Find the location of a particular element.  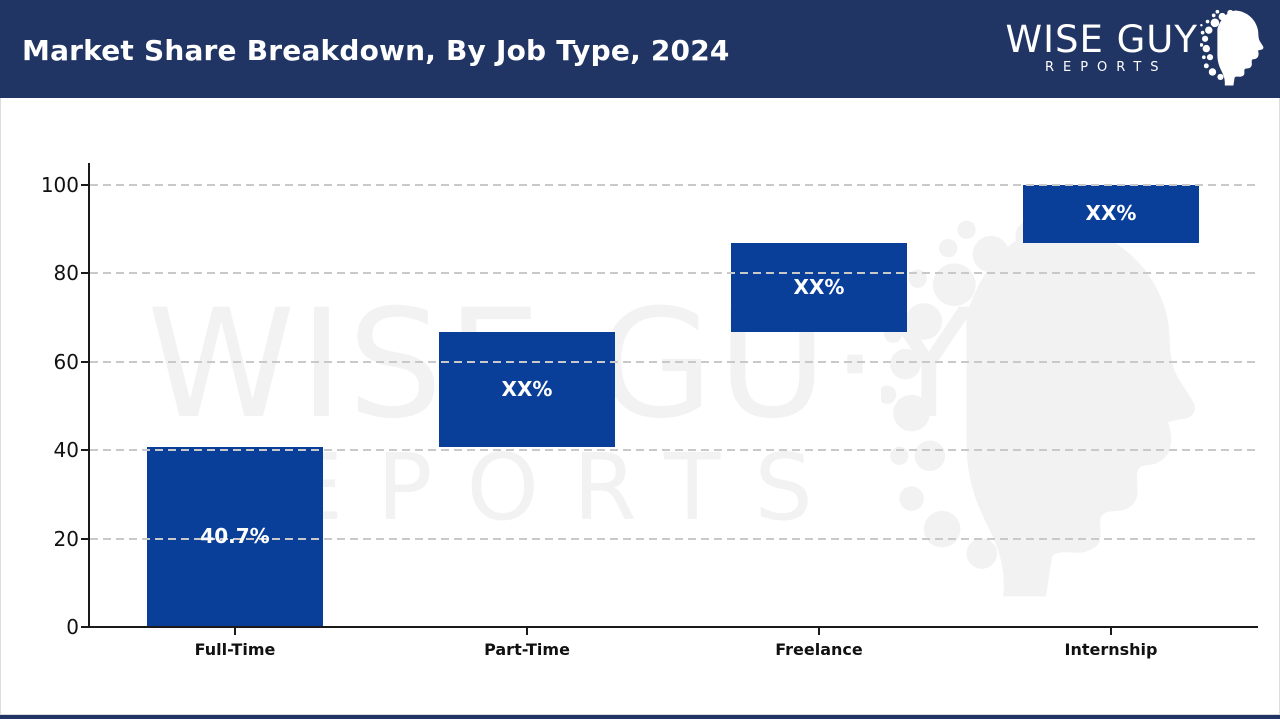

bar-value-label-full-time: 40.7% is located at coordinates (235, 536).